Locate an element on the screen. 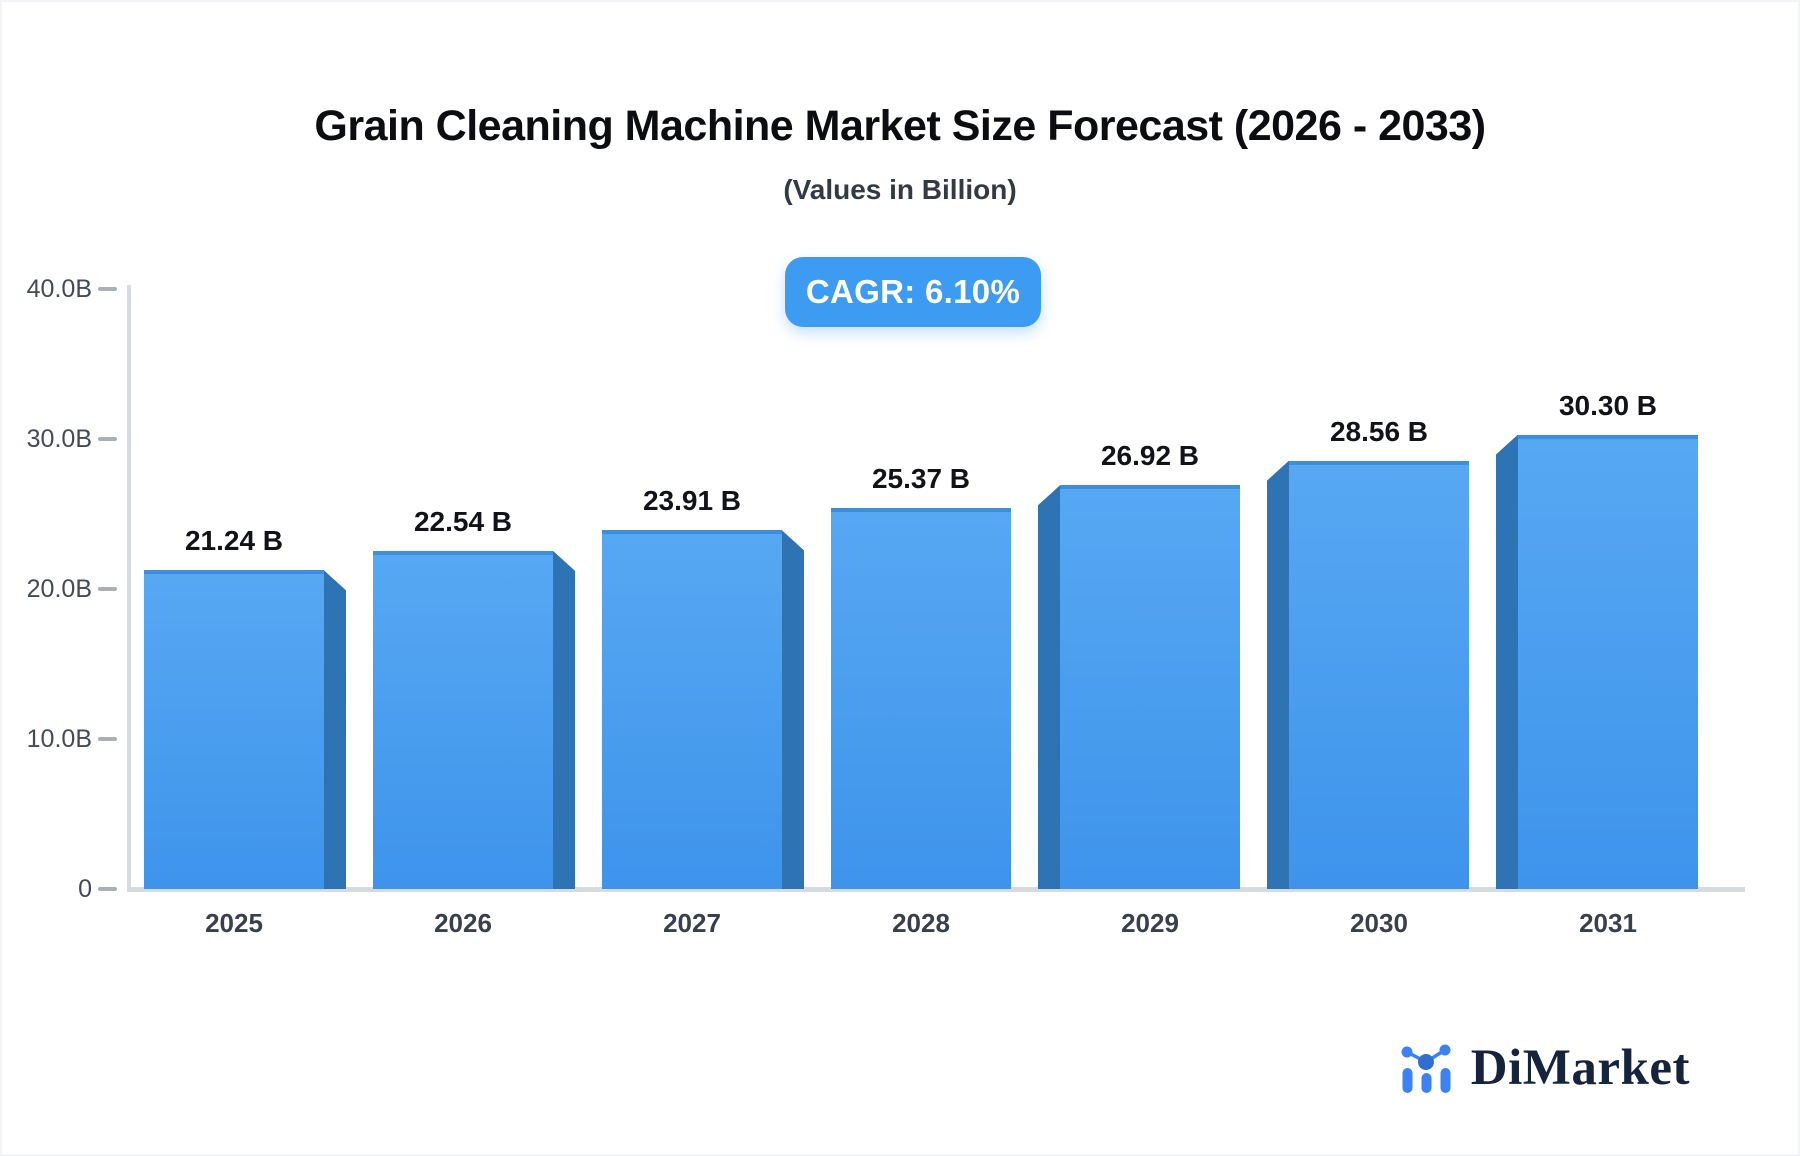  x-axis-category-label: 2027 is located at coordinates (692, 923).